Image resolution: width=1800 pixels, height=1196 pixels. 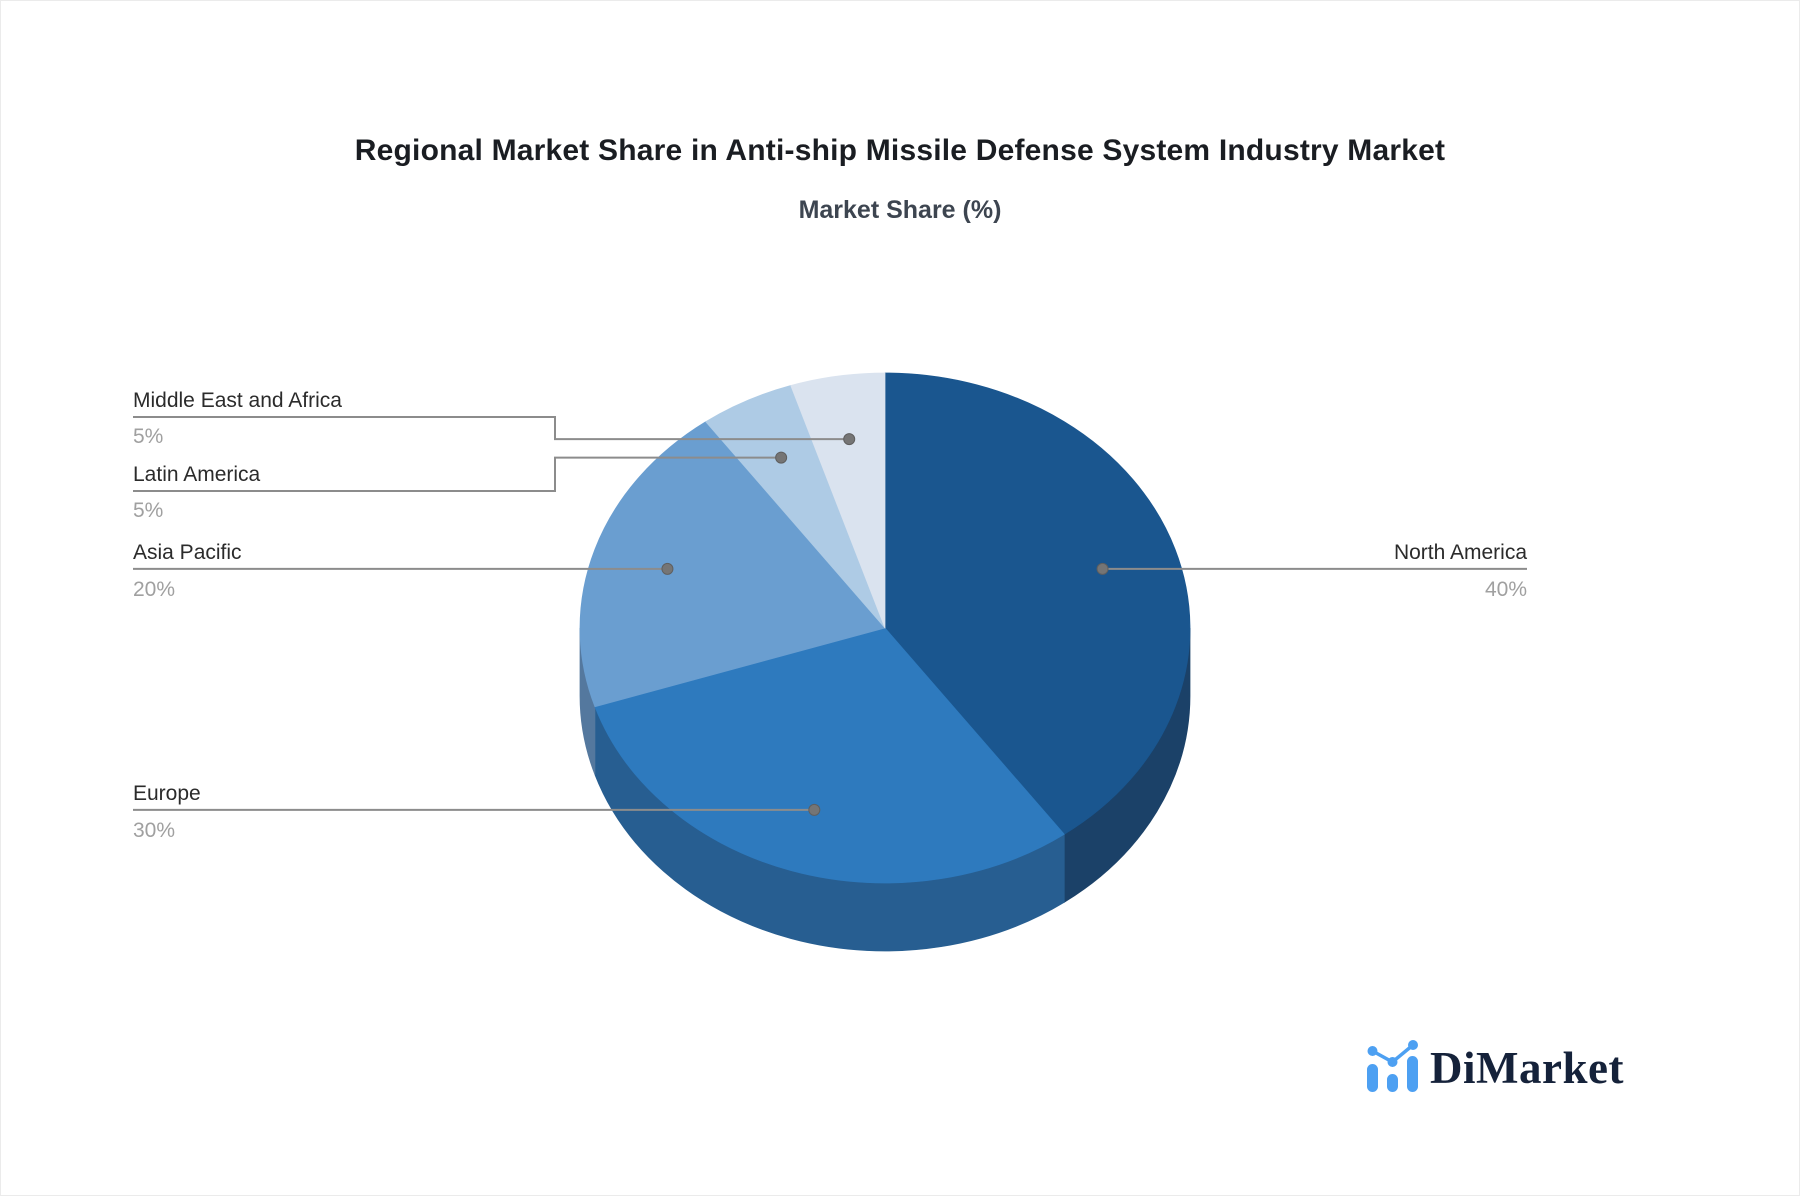 I want to click on slice-value-middle-east-africa: 5%, so click(x=148, y=436).